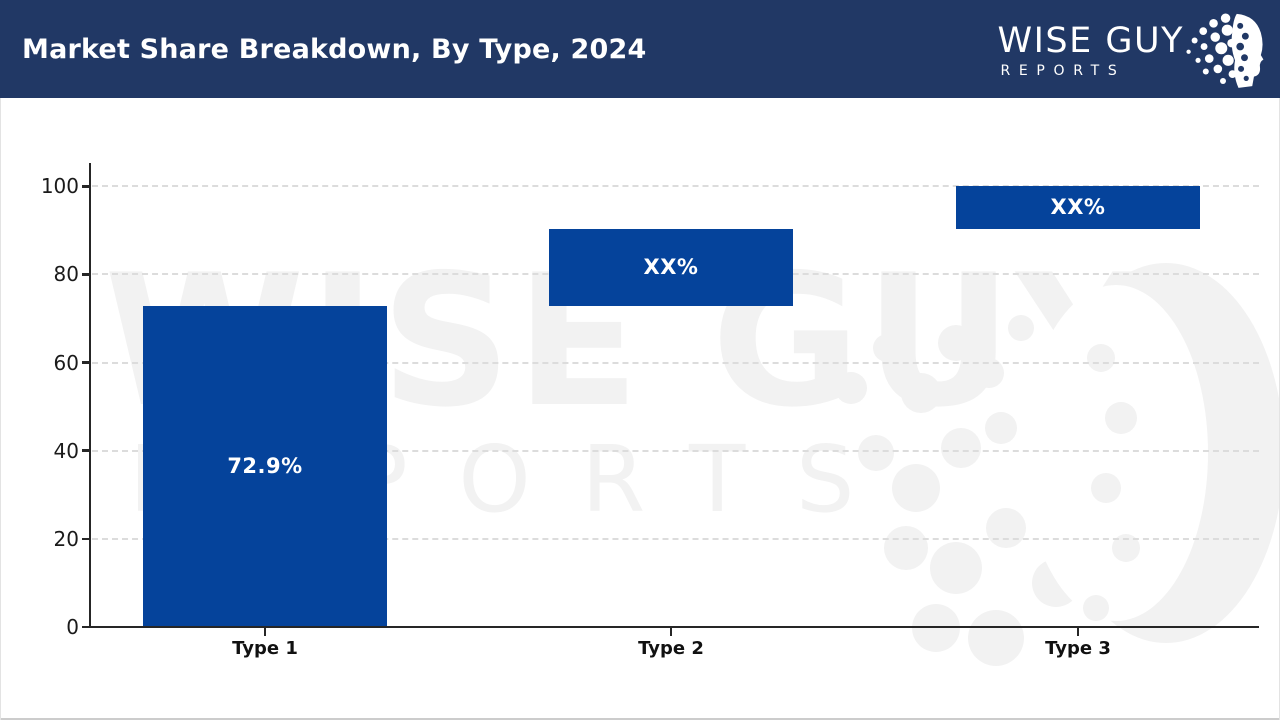 This screenshot has width=1280, height=720. What do you see at coordinates (265, 648) in the screenshot?
I see `x-tick-label-1: Type 1` at bounding box center [265, 648].